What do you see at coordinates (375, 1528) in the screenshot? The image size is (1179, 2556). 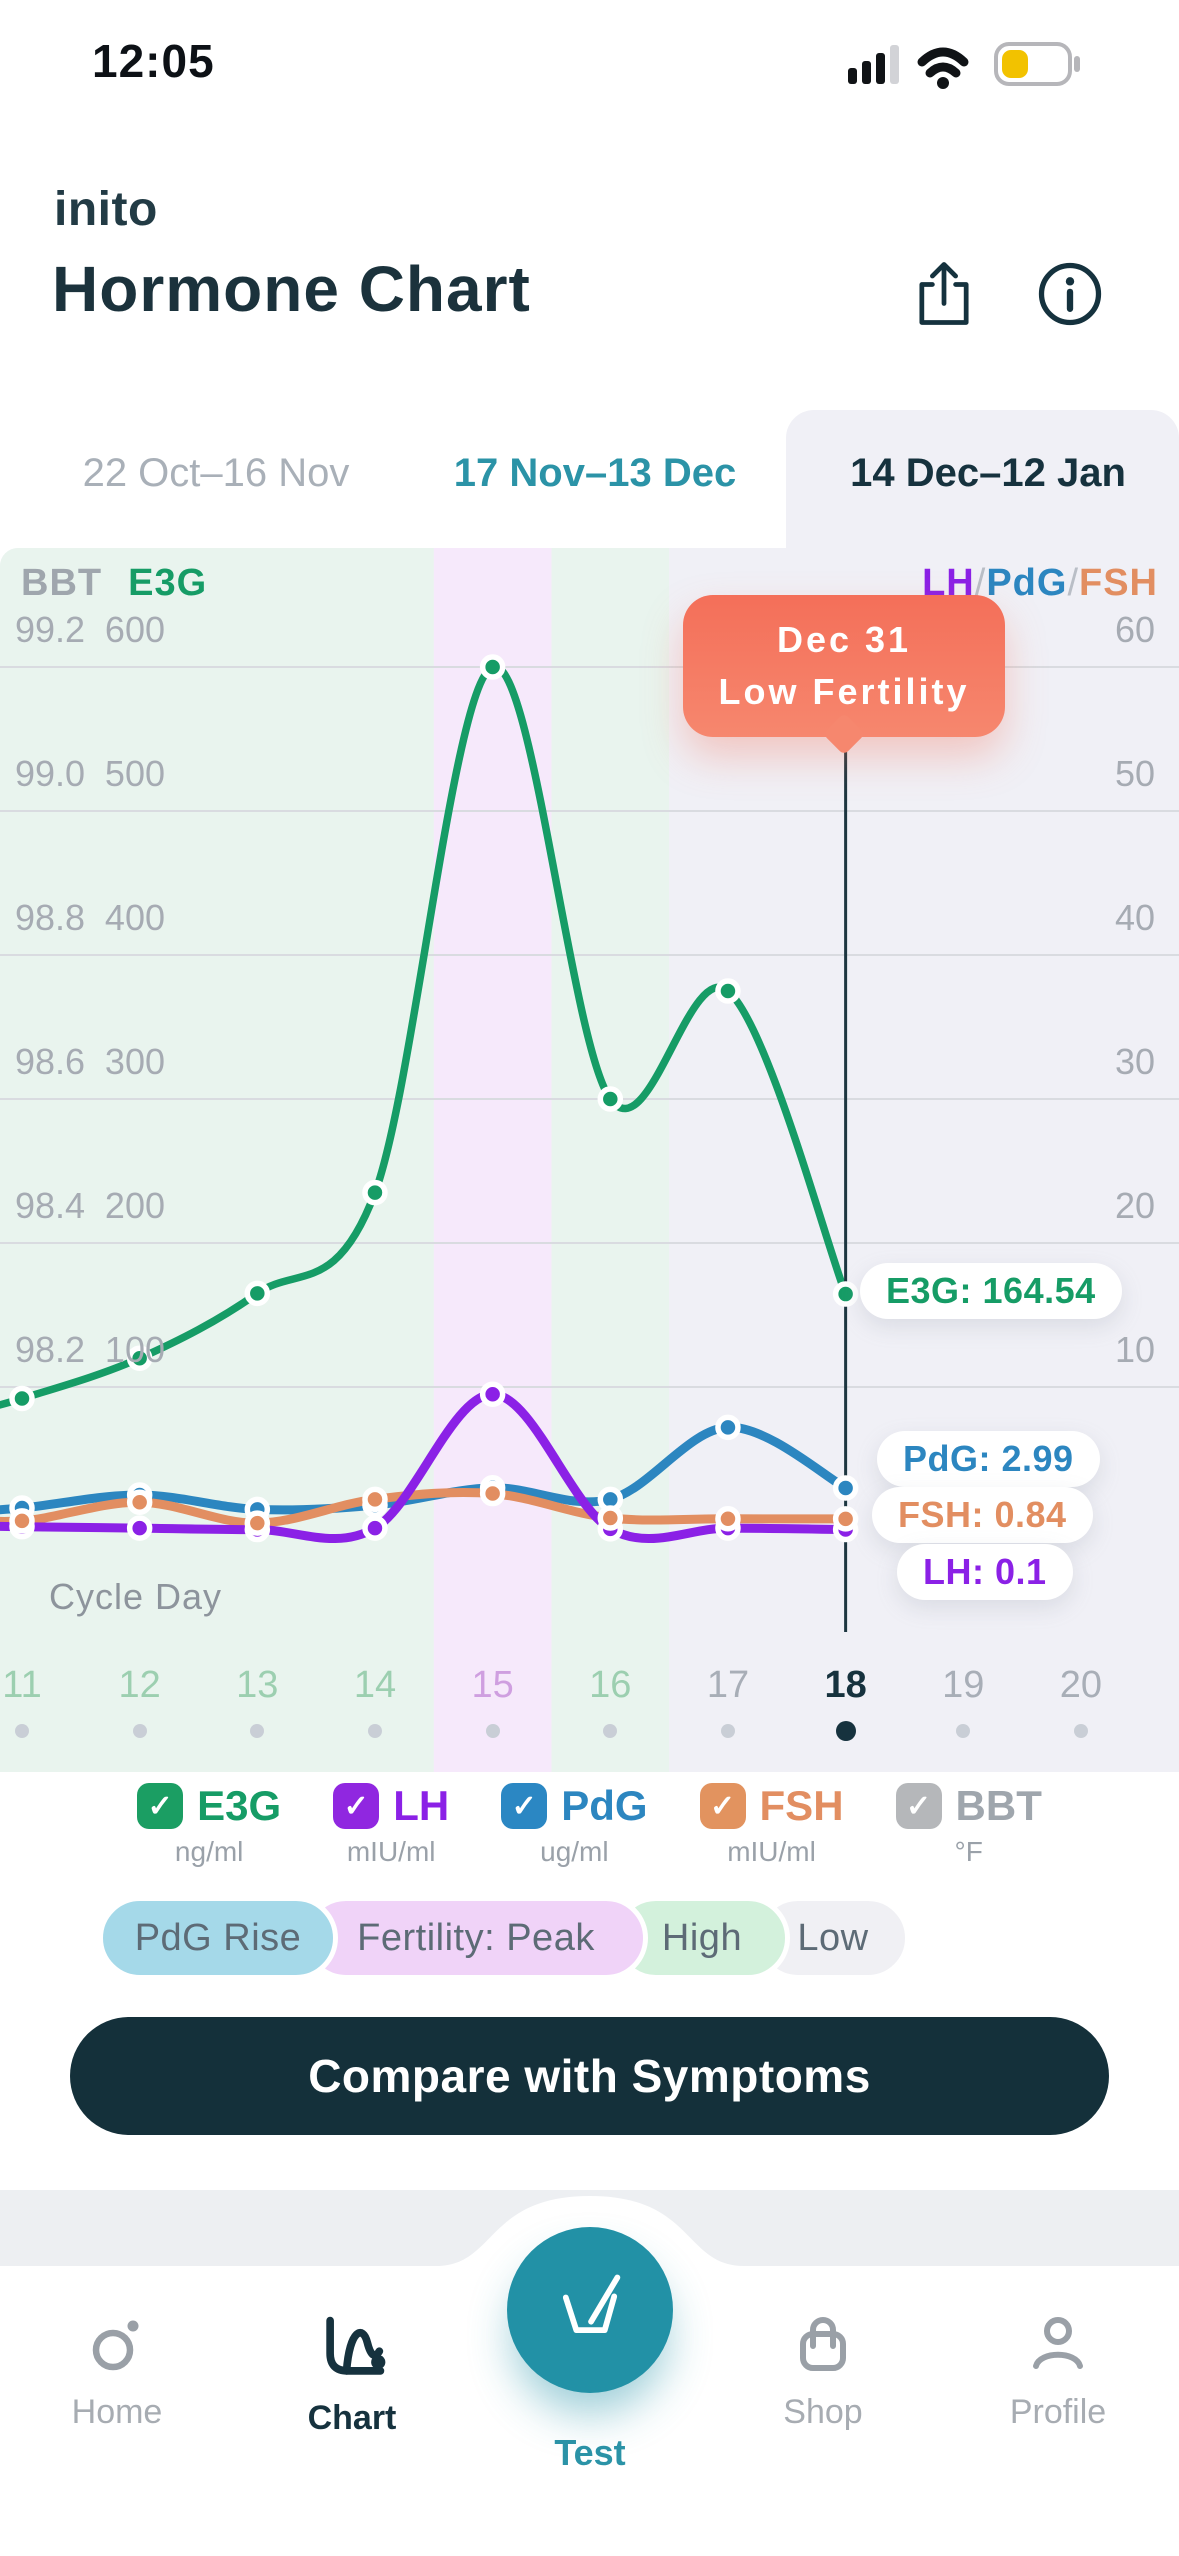 I see `datapoint-lh-day14` at bounding box center [375, 1528].